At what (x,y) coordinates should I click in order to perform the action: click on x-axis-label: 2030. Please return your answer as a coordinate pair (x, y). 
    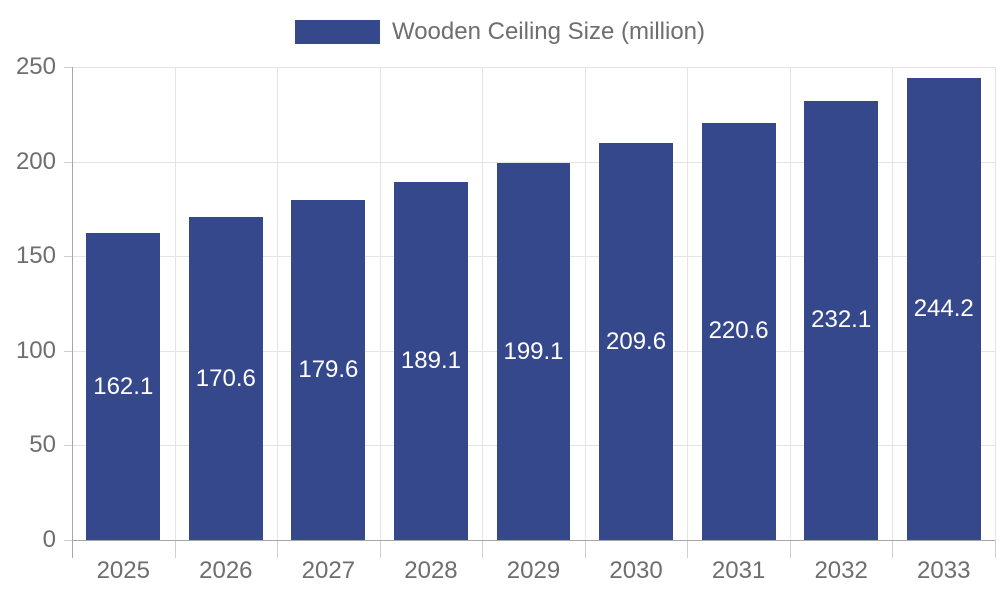
    Looking at the image, I should click on (636, 570).